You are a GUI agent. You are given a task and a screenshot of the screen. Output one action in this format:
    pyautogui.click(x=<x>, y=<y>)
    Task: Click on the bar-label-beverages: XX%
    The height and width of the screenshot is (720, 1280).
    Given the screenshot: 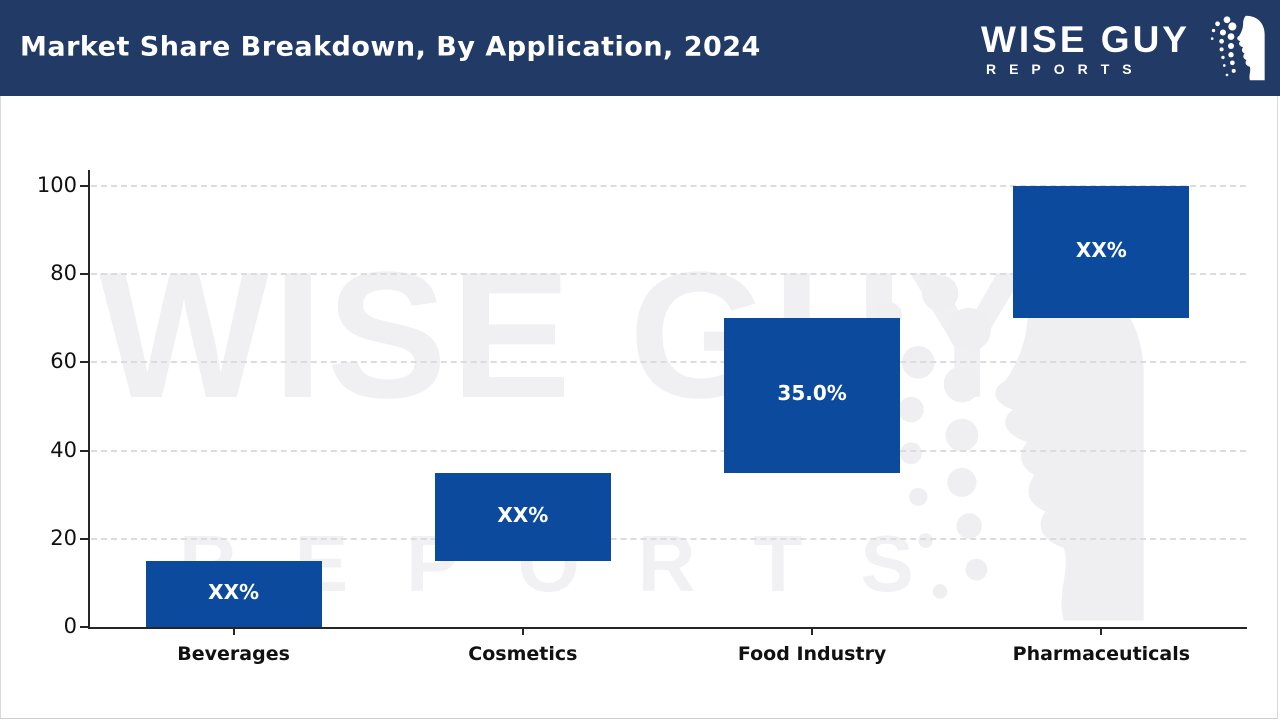 What is the action you would take?
    pyautogui.click(x=234, y=591)
    